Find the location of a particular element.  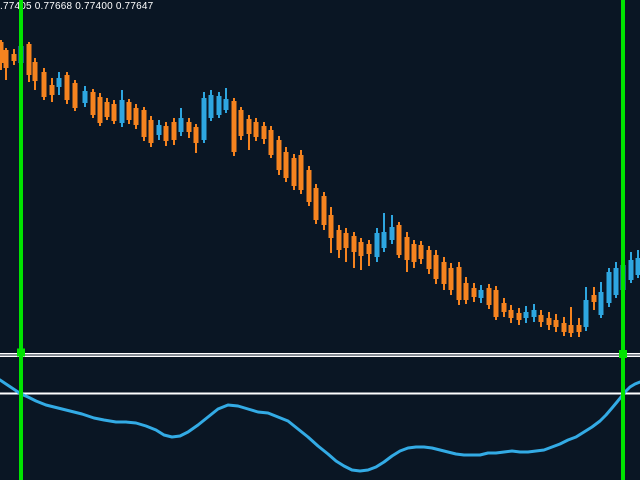

candle-wick is located at coordinates (571, 322).